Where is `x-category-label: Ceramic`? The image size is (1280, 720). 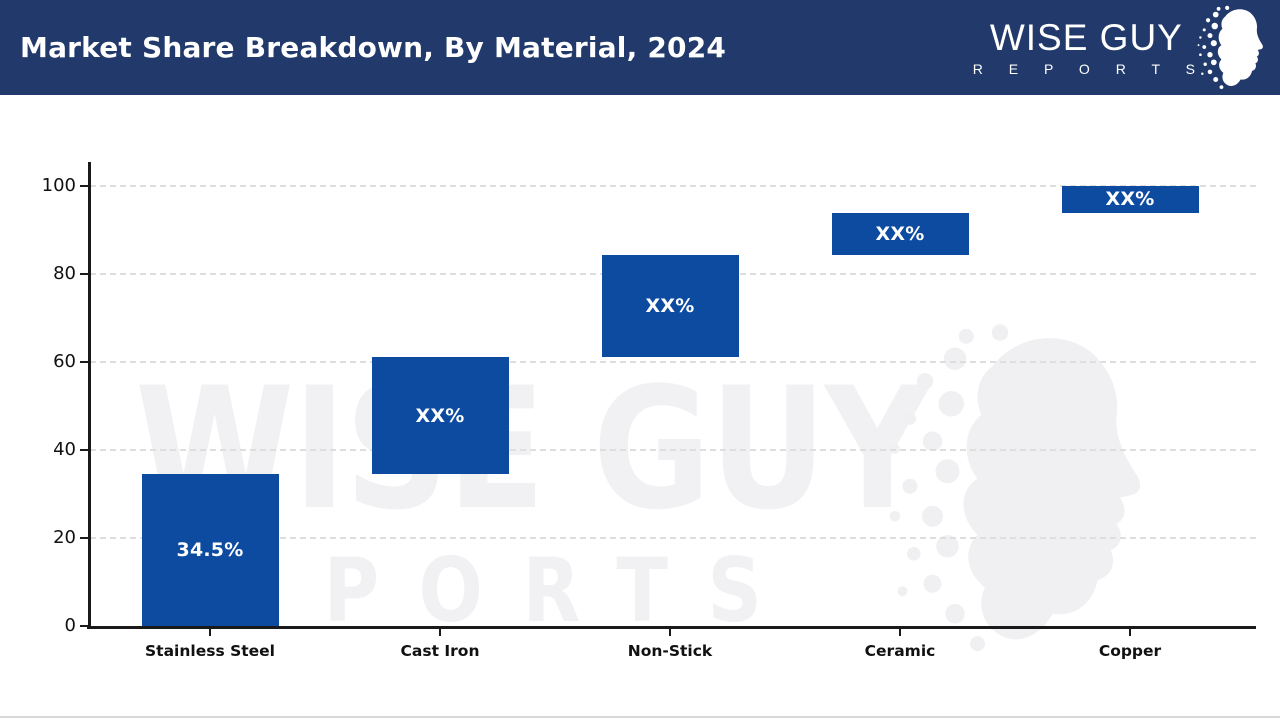
x-category-label: Ceramic is located at coordinates (900, 651).